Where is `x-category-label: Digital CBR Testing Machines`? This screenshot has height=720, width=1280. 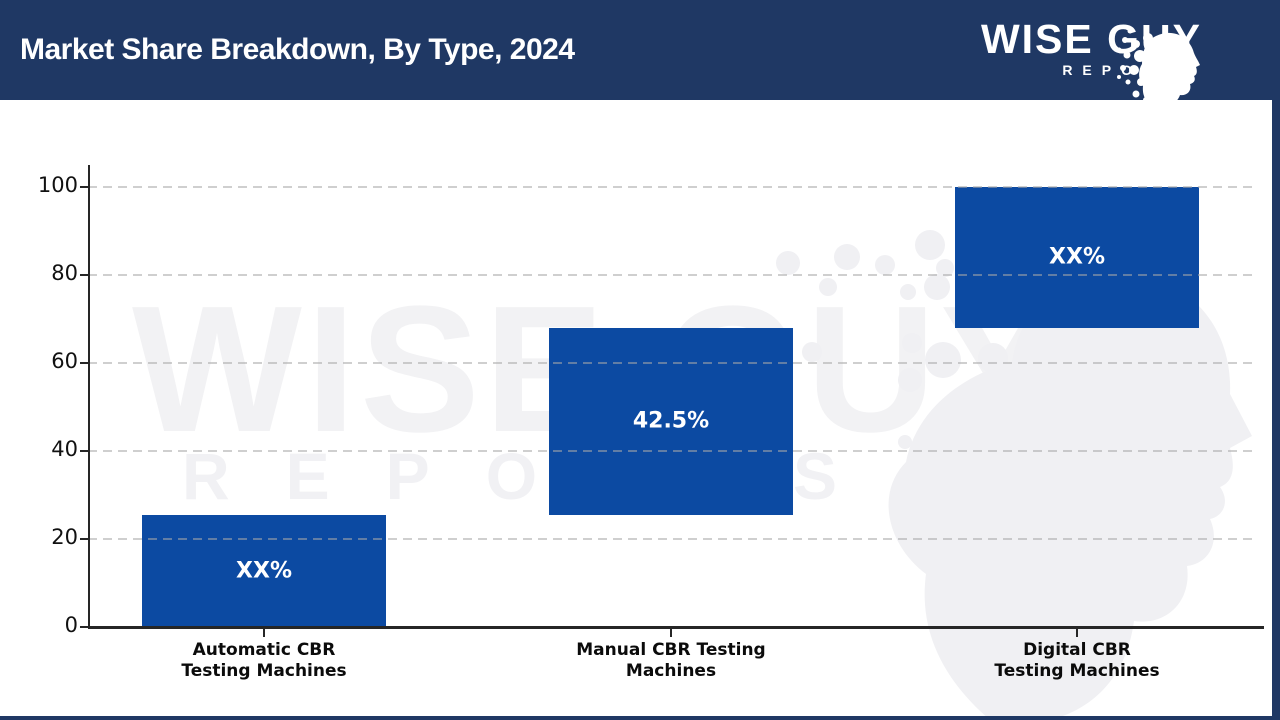
x-category-label: Digital CBR Testing Machines is located at coordinates (1077, 661).